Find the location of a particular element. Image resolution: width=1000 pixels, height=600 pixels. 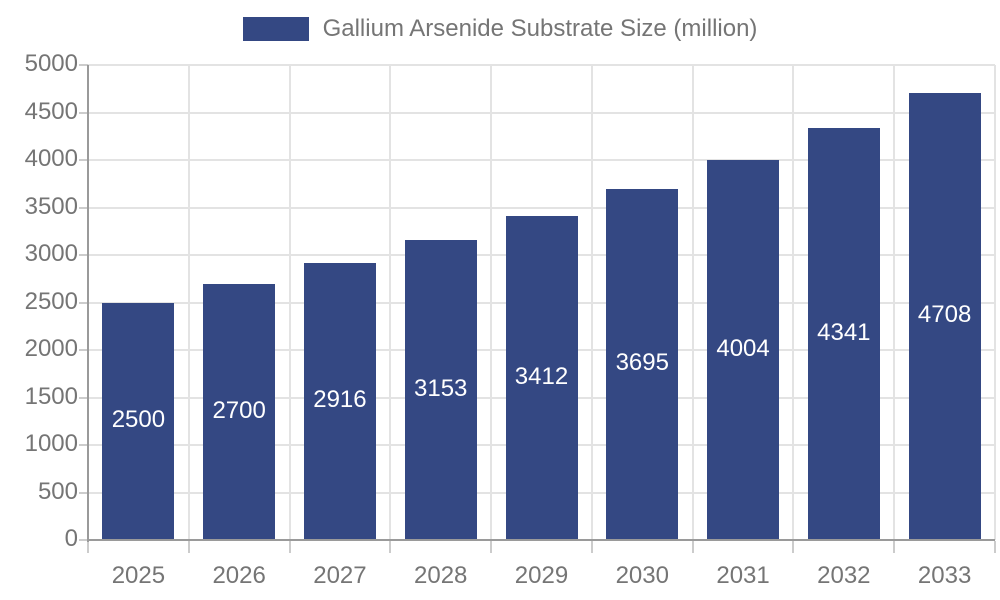

bar-2027 is located at coordinates (339, 401).